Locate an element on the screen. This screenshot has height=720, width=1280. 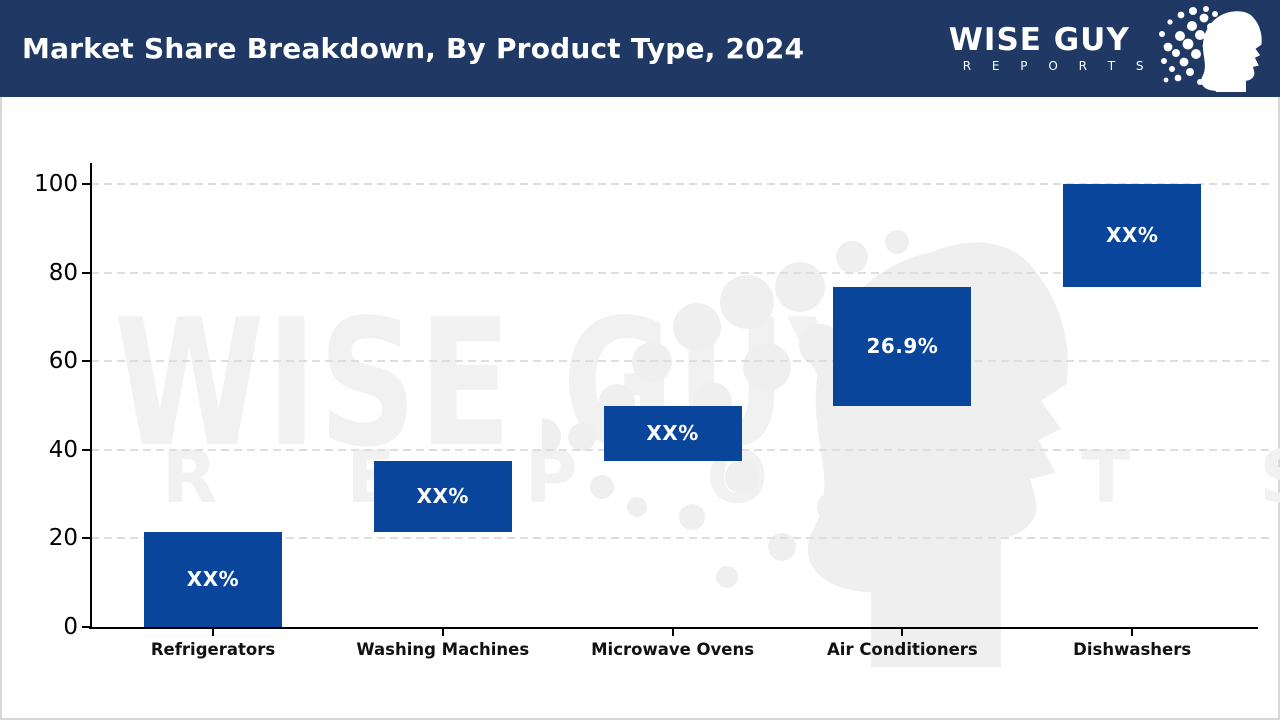
brand-name: WISE GUY is located at coordinates (1039, 40).